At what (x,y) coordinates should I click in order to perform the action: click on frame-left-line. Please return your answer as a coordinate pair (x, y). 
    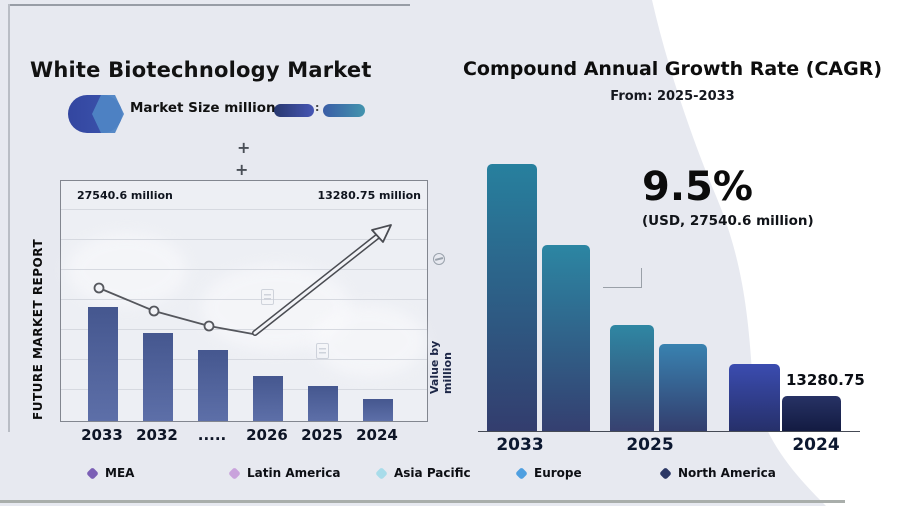
    Looking at the image, I should click on (9, 218).